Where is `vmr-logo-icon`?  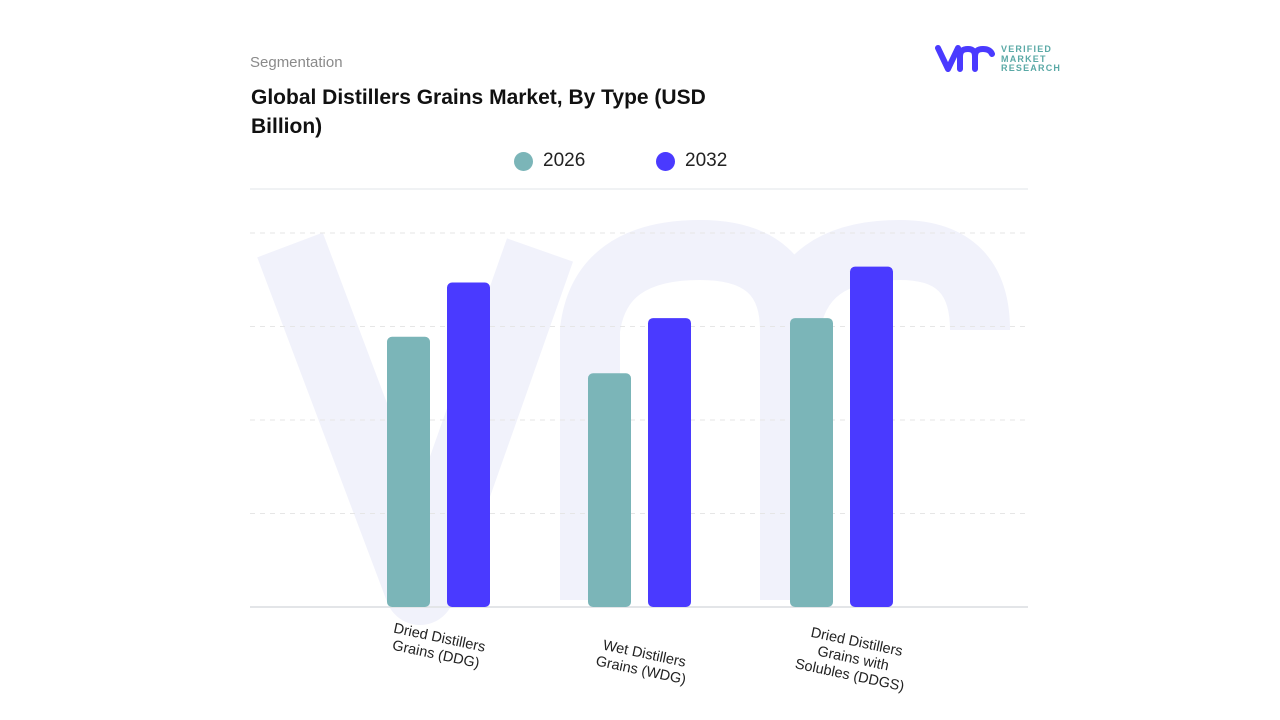
vmr-logo-icon is located at coordinates (965, 58).